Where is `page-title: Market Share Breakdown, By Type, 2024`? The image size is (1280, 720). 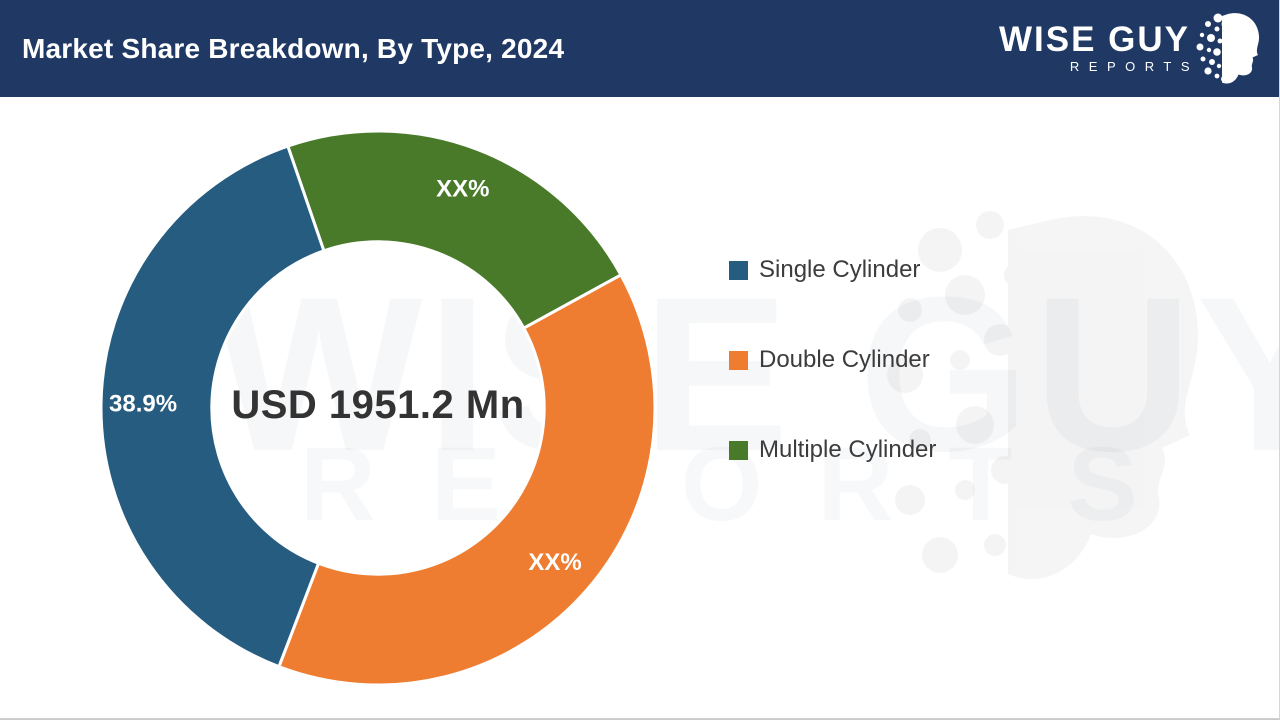
page-title: Market Share Breakdown, By Type, 2024 is located at coordinates (293, 48).